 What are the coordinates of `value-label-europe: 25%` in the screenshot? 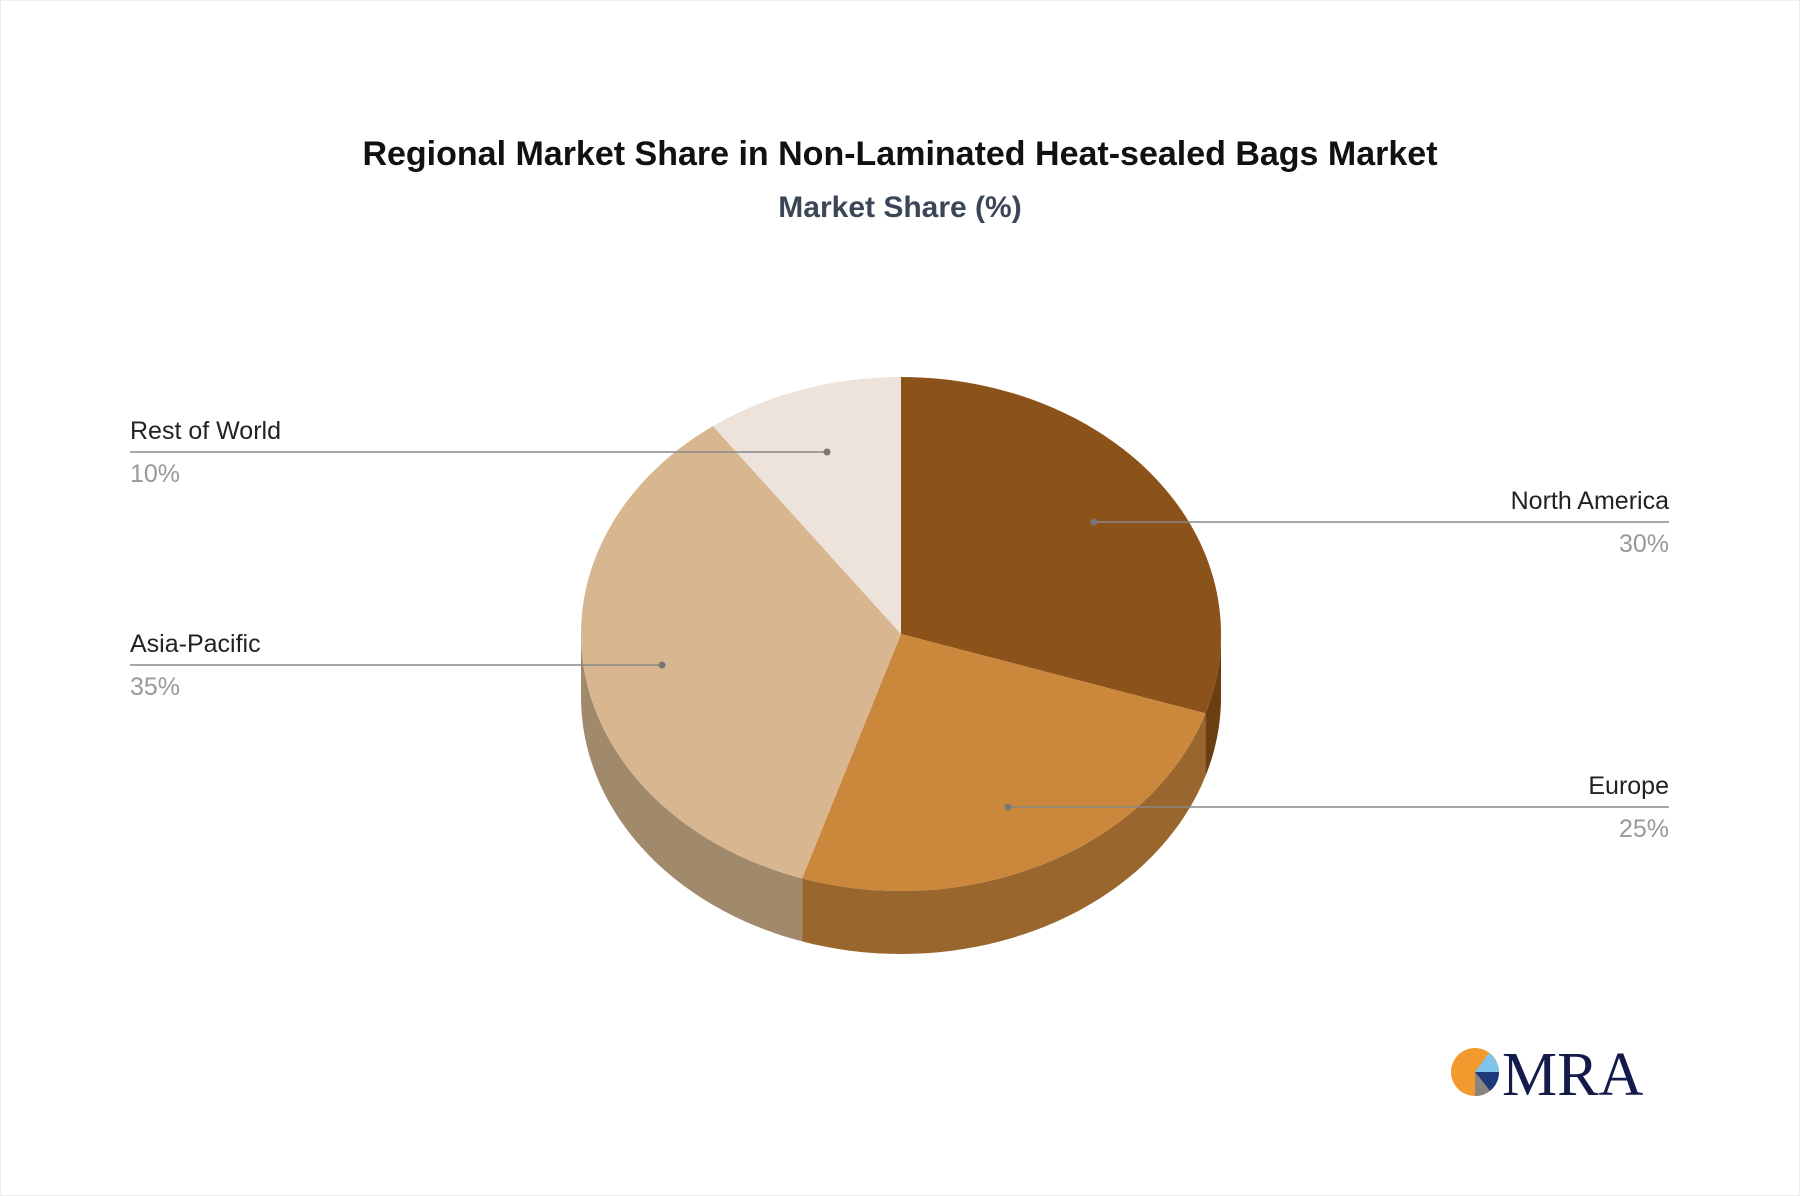 It's located at (1644, 829).